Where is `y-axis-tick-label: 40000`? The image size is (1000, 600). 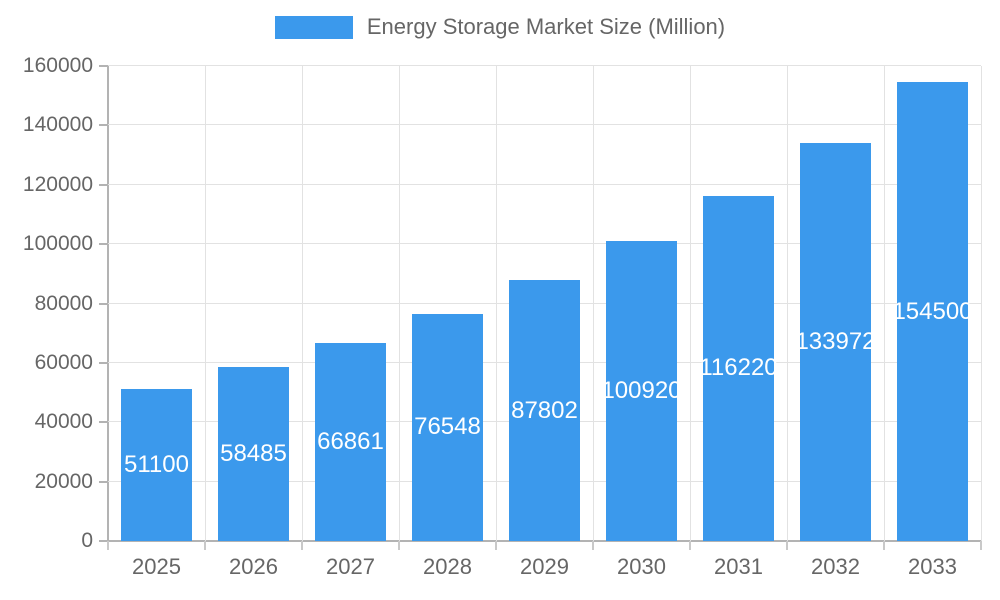
y-axis-tick-label: 40000 is located at coordinates (63, 422).